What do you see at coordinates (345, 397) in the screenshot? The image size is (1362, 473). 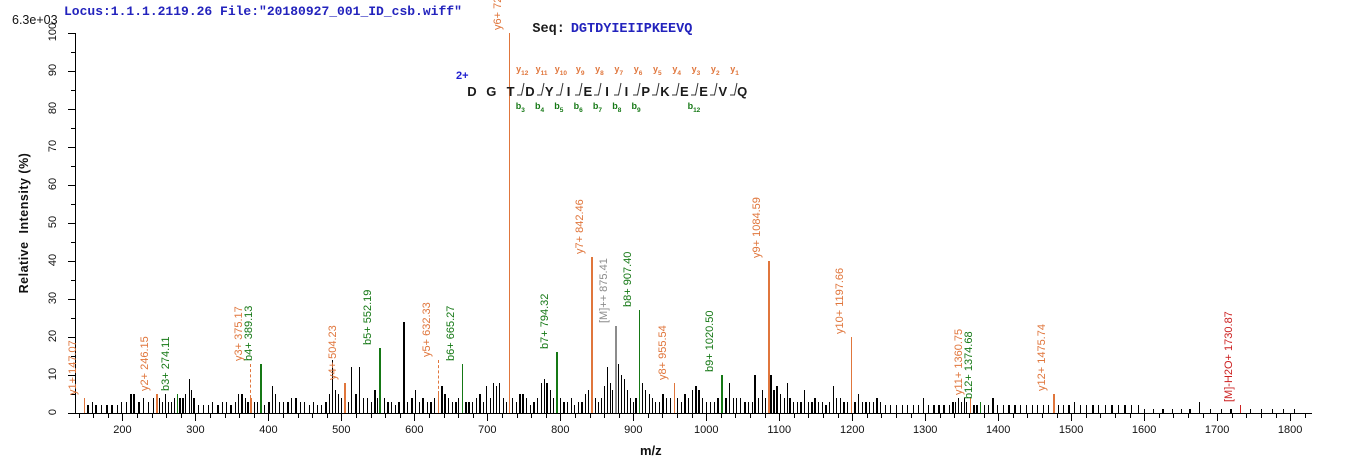 I see `annotated-peak-y4` at bounding box center [345, 397].